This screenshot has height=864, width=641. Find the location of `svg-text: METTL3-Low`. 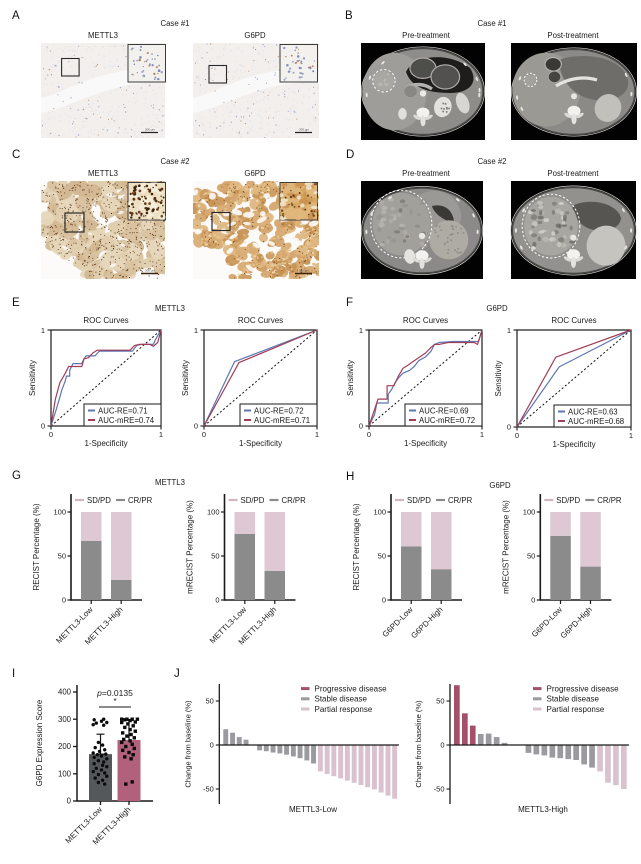

svg-text: METTL3-Low is located at coordinates (313, 809).